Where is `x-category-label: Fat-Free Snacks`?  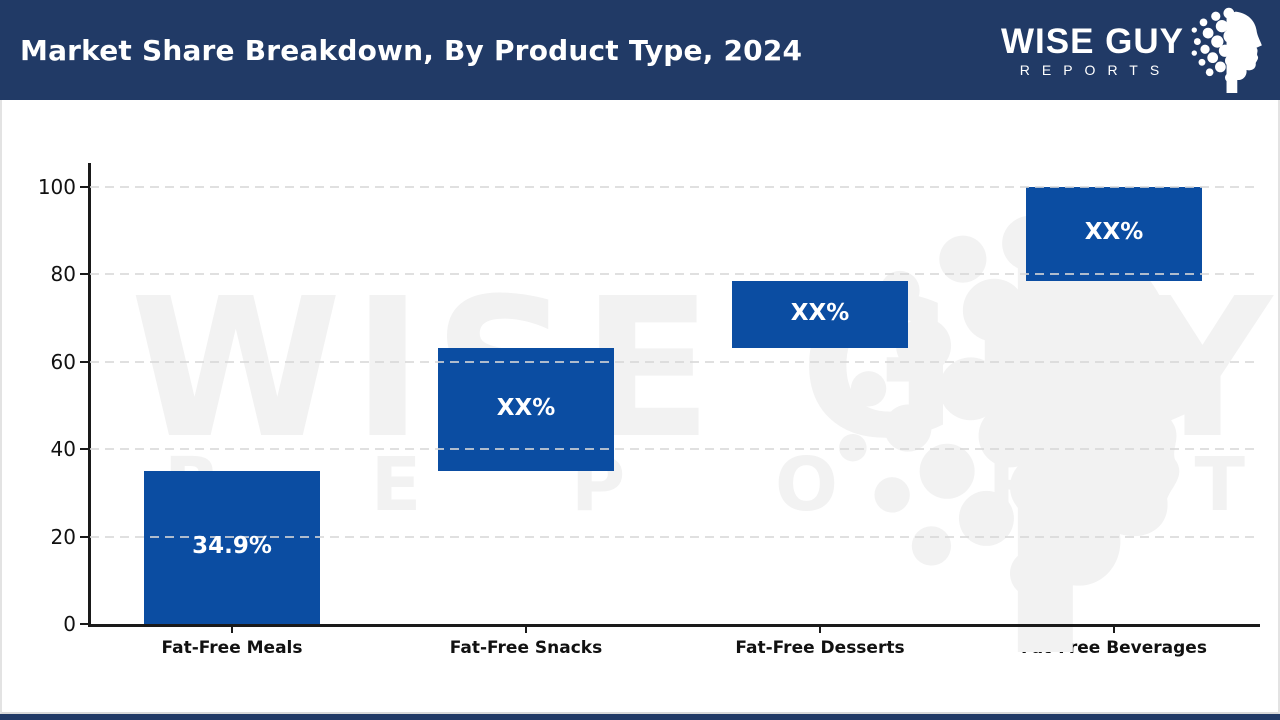
x-category-label: Fat-Free Snacks is located at coordinates (526, 648).